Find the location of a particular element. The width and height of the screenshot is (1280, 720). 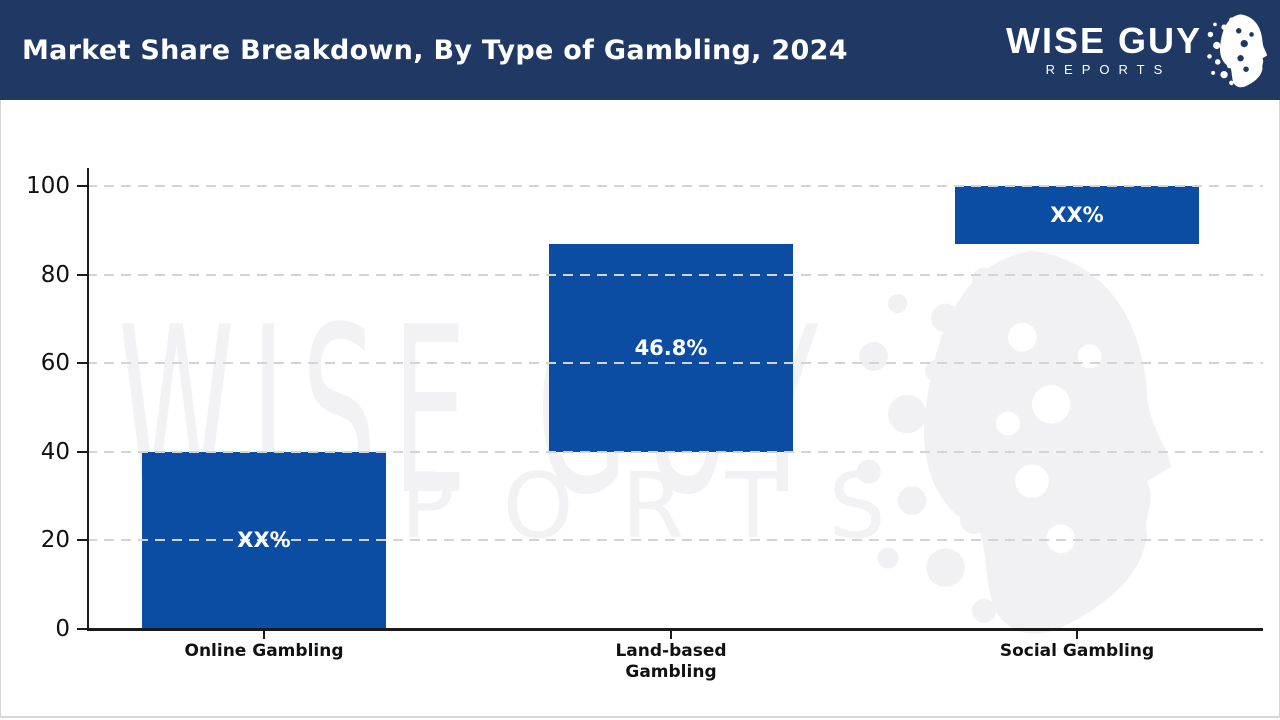

bar: 46.8% is located at coordinates (671, 348).